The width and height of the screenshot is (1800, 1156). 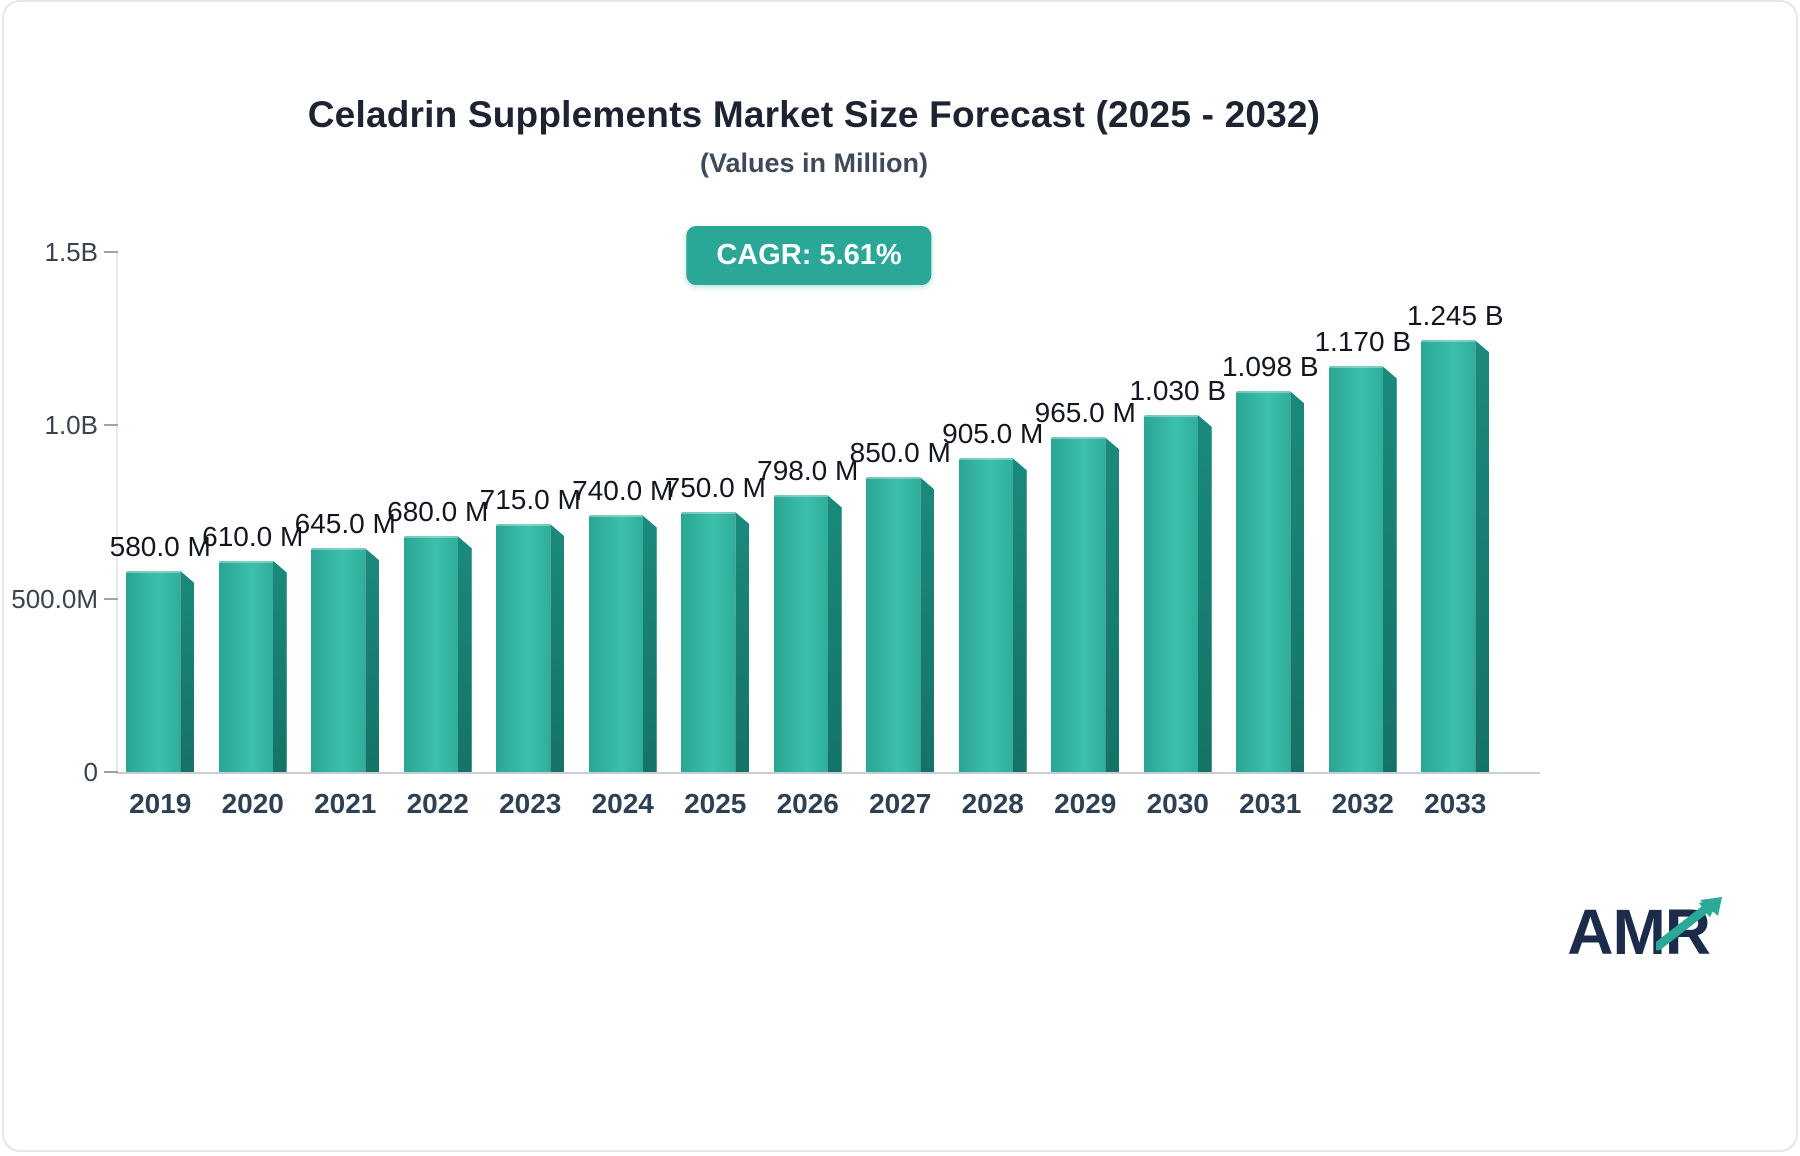 What do you see at coordinates (900, 453) in the screenshot?
I see `bar-value-label: 850.0 M` at bounding box center [900, 453].